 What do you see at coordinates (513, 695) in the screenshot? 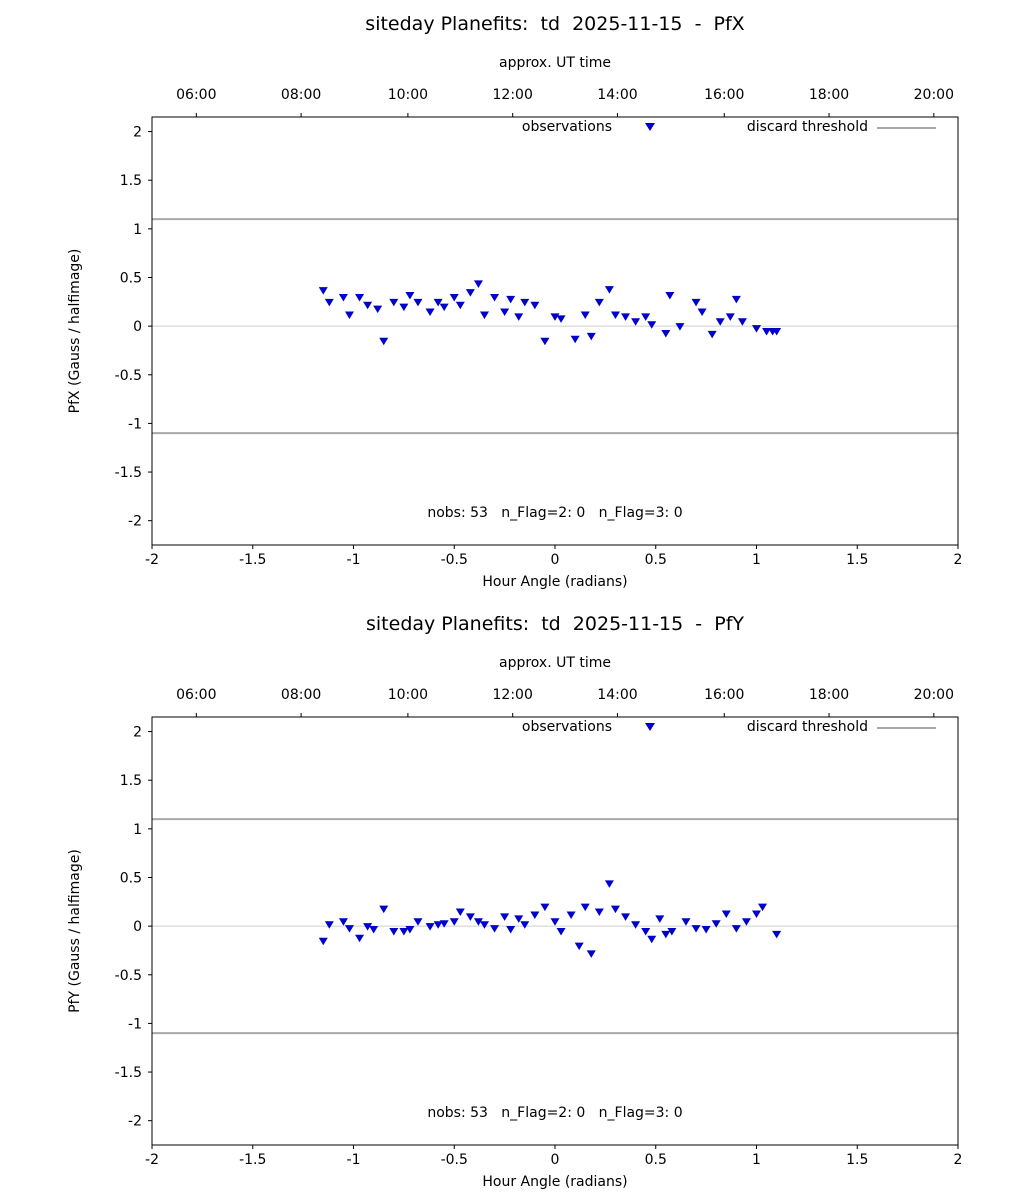
I see `top-tick-label: 12:00` at bounding box center [513, 695].